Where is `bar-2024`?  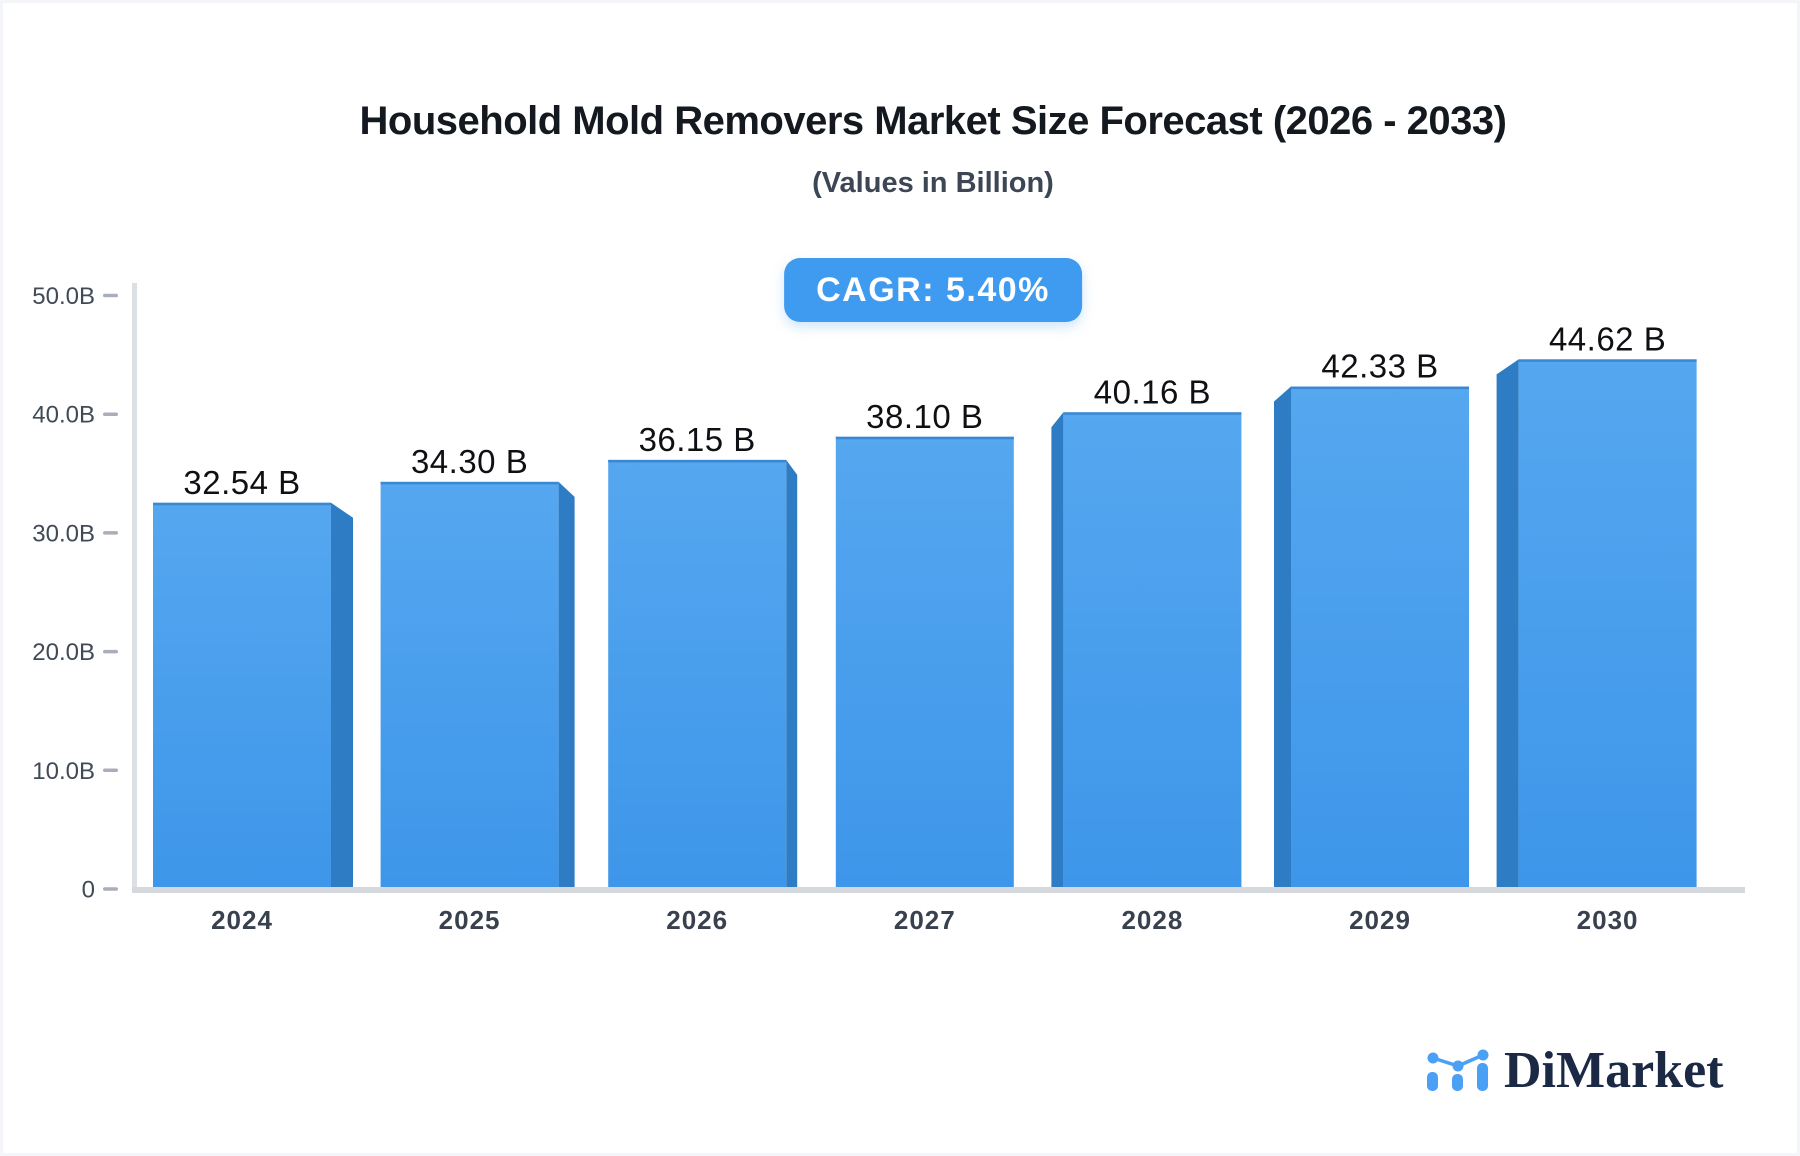
bar-2024 is located at coordinates (242, 695).